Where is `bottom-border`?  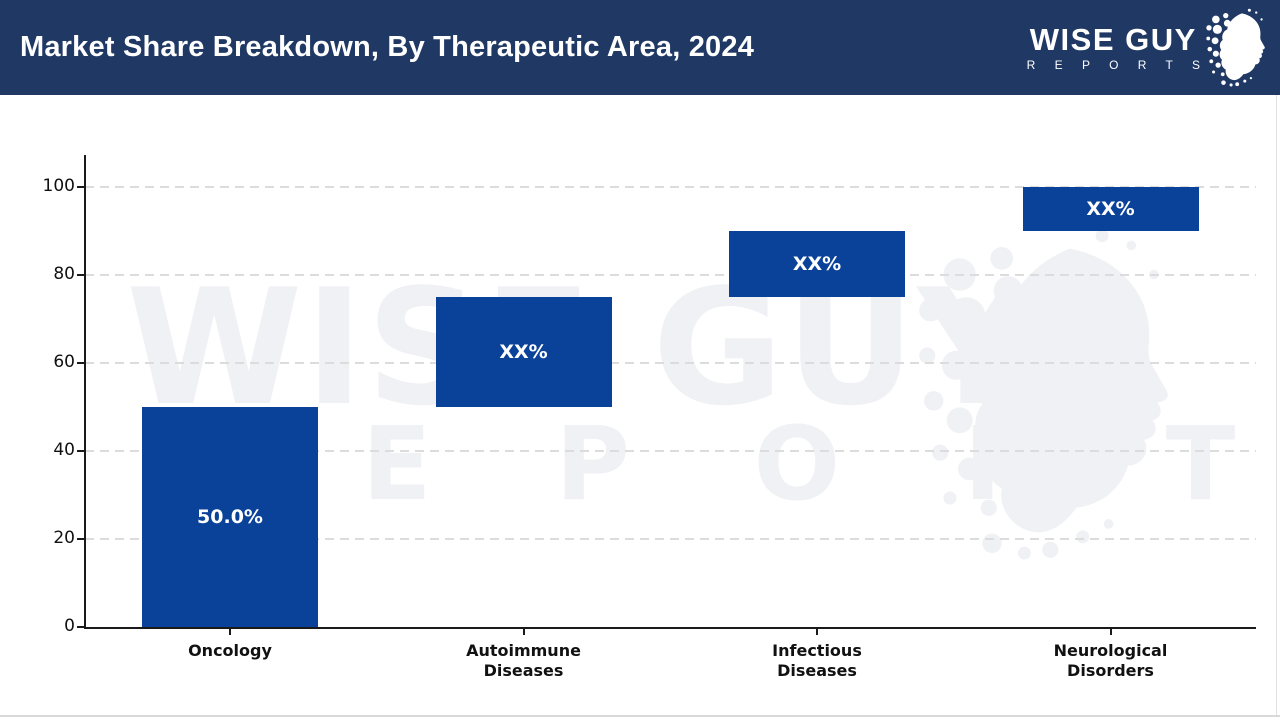 bottom-border is located at coordinates (640, 716).